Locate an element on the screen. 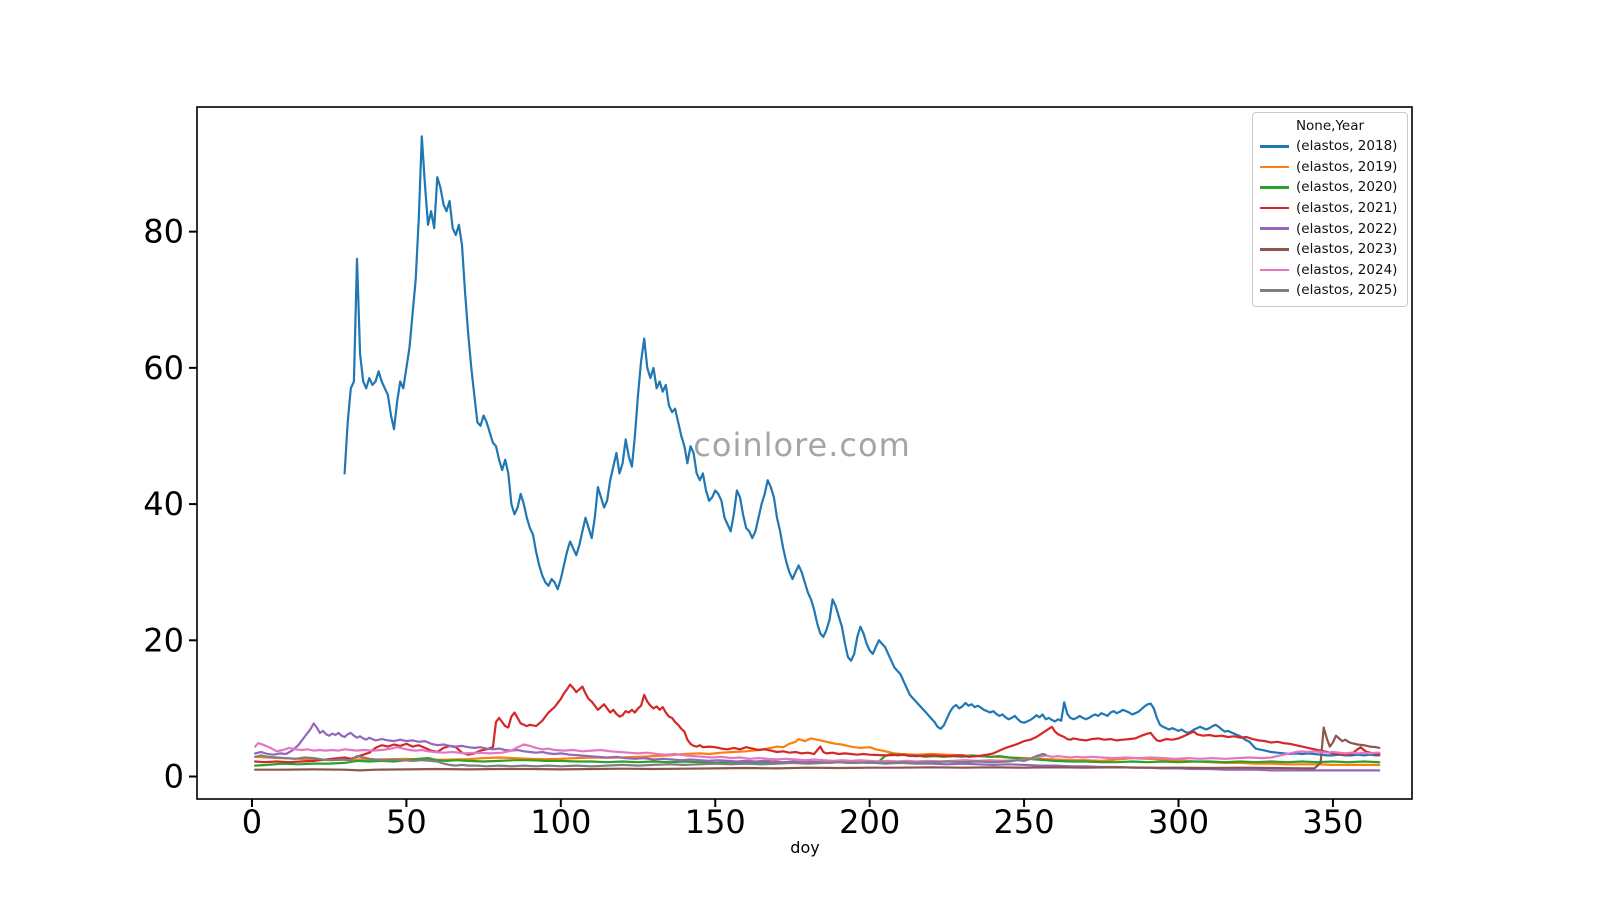 This screenshot has width=1600, height=900. legend-label-2025: (elastos, 2025) is located at coordinates (1347, 290).